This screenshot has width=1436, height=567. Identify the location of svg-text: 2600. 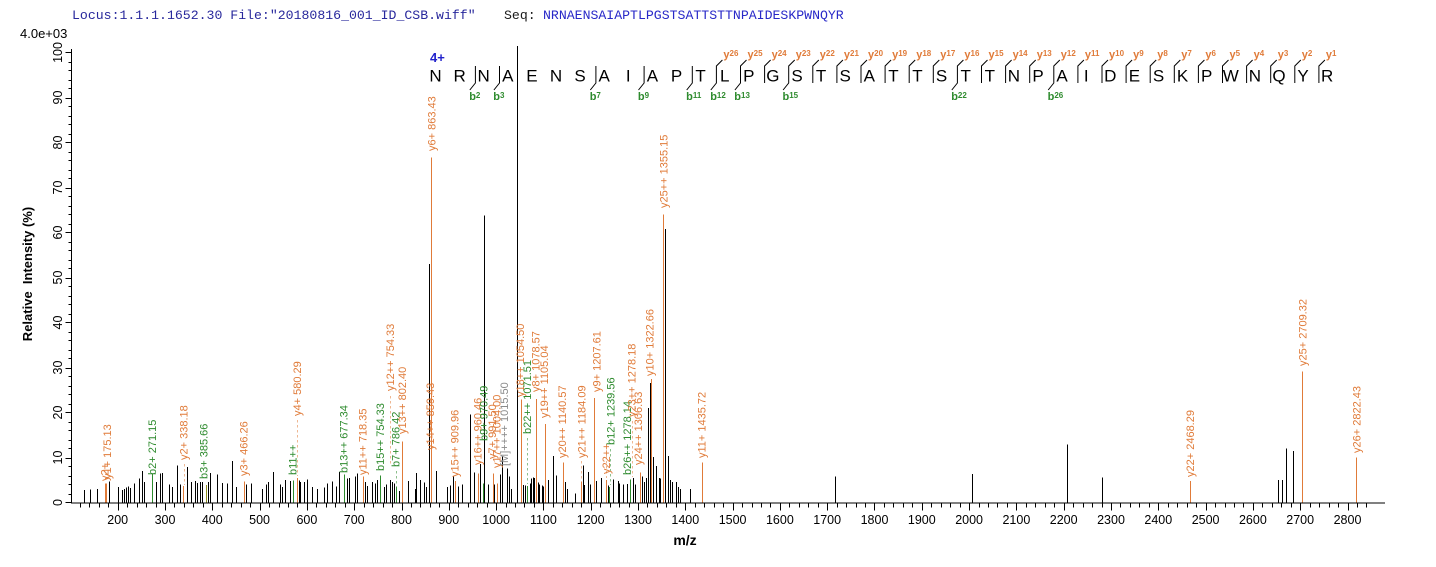
(1253, 520).